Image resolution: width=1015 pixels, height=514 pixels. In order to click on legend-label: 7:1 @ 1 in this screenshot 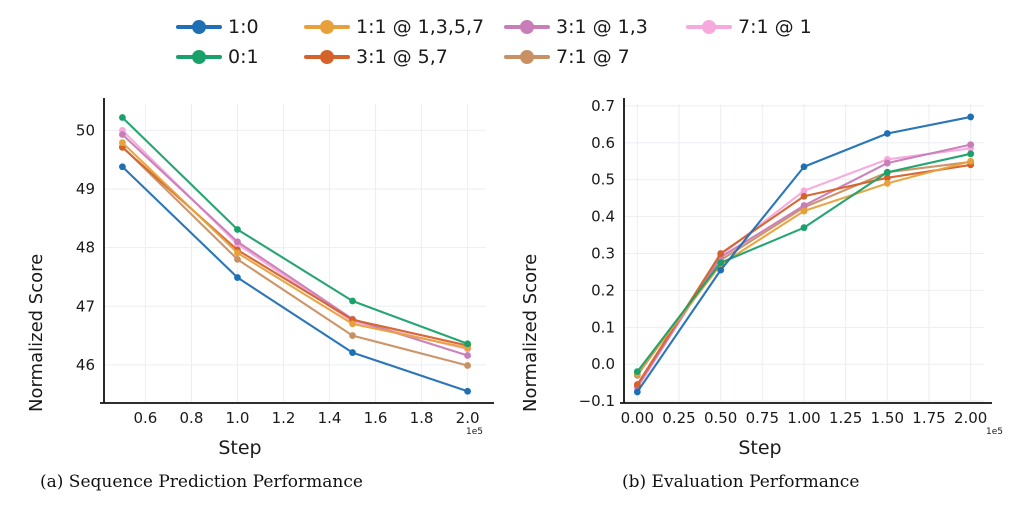, I will do `click(775, 26)`.